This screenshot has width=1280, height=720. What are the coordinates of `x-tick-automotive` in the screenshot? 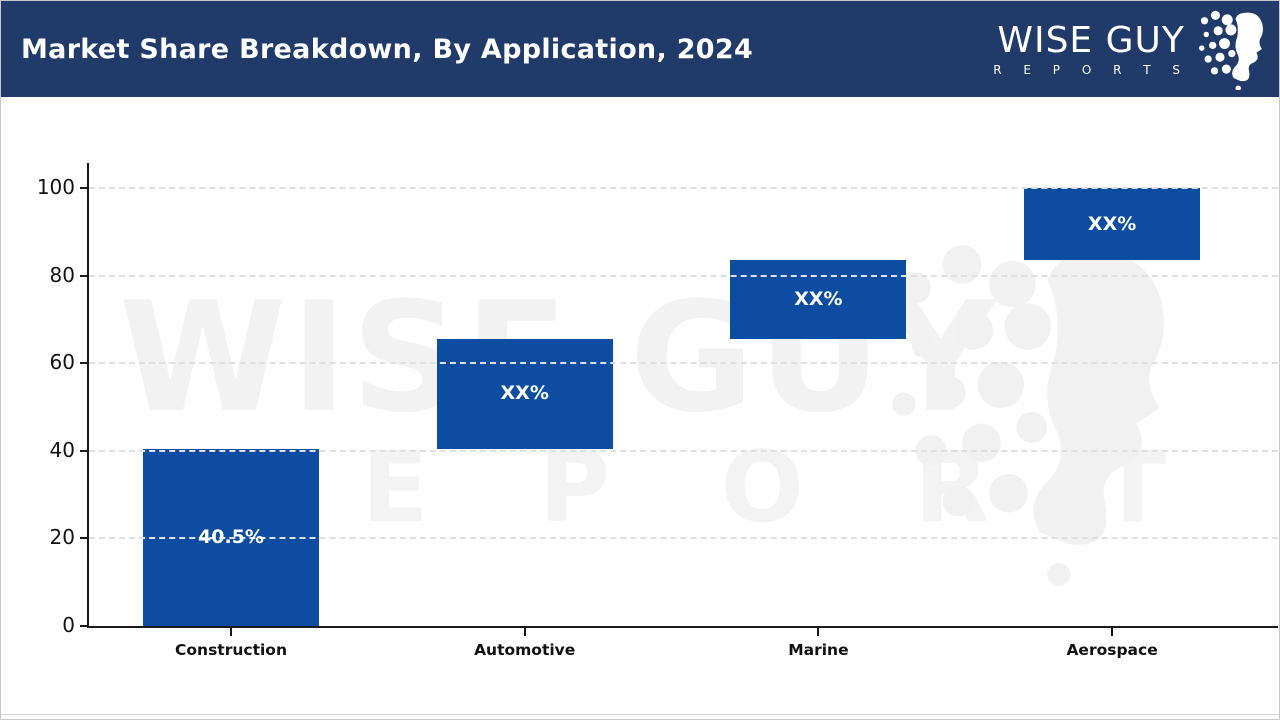 It's located at (524, 632).